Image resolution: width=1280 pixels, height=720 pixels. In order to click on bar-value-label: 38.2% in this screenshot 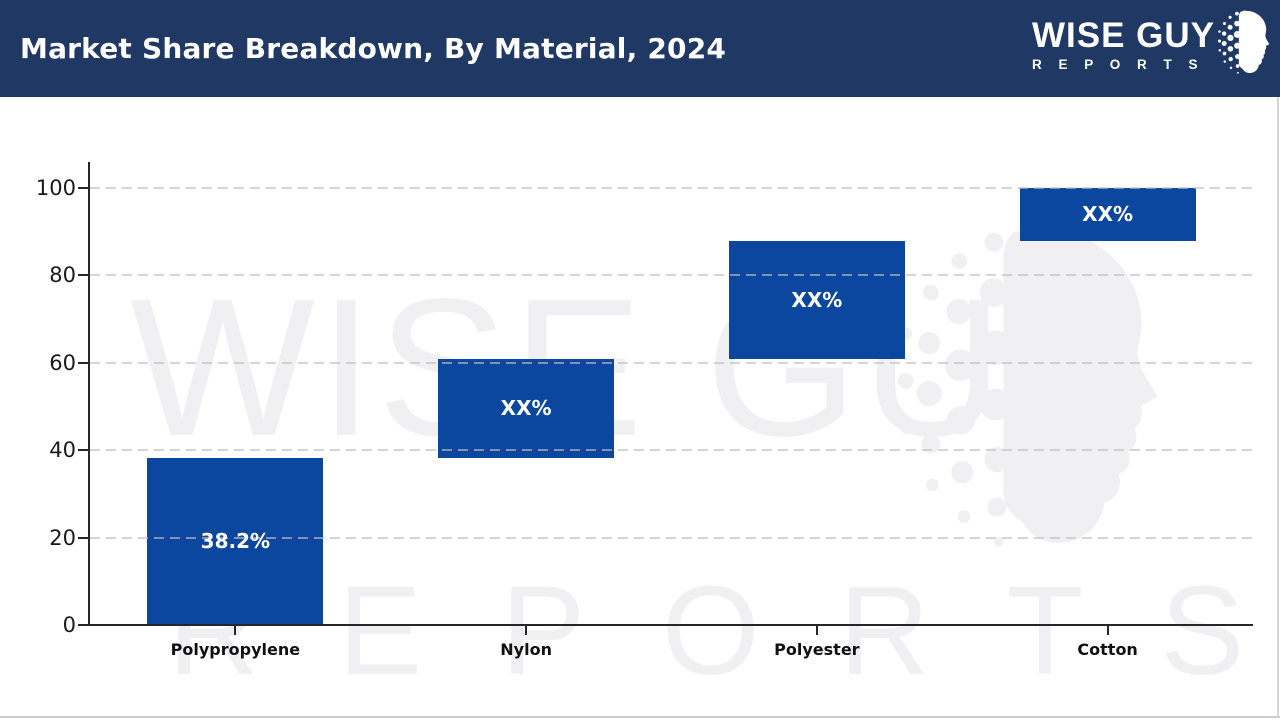, I will do `click(235, 541)`.